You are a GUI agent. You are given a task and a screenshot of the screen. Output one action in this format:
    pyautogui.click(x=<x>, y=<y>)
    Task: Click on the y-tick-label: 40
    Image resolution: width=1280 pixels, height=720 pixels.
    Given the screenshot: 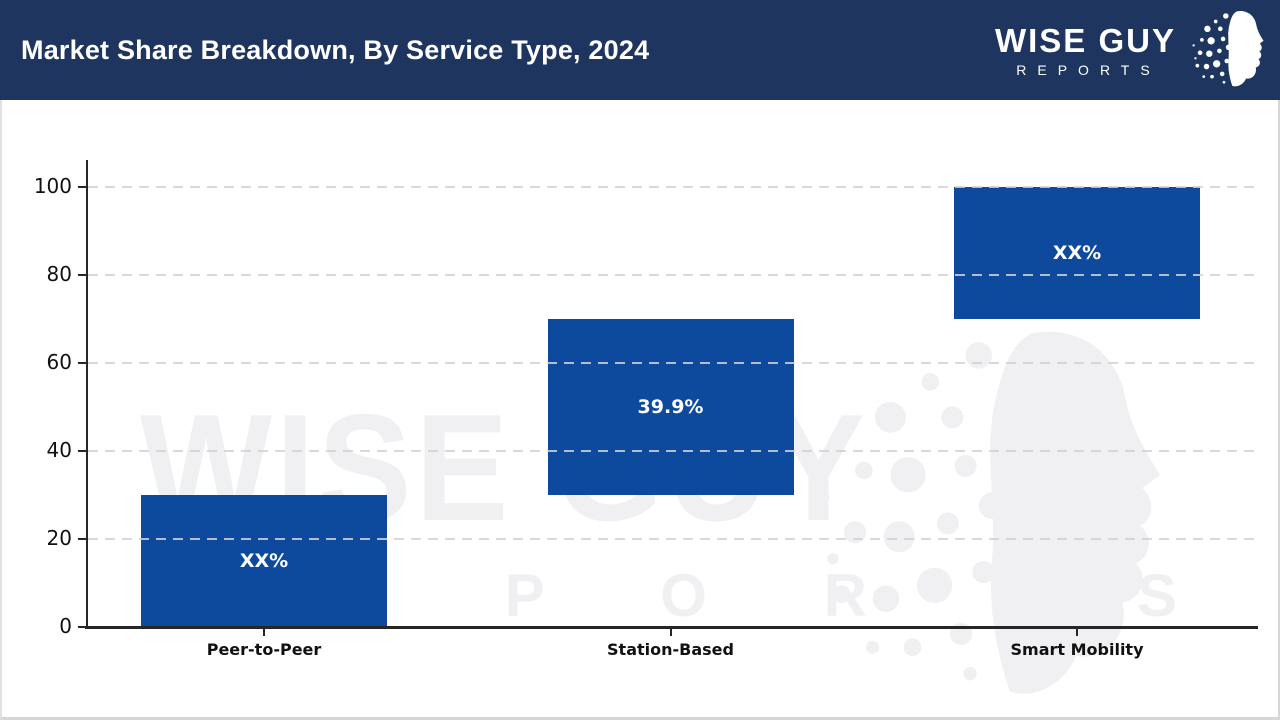 What is the action you would take?
    pyautogui.click(x=59, y=450)
    